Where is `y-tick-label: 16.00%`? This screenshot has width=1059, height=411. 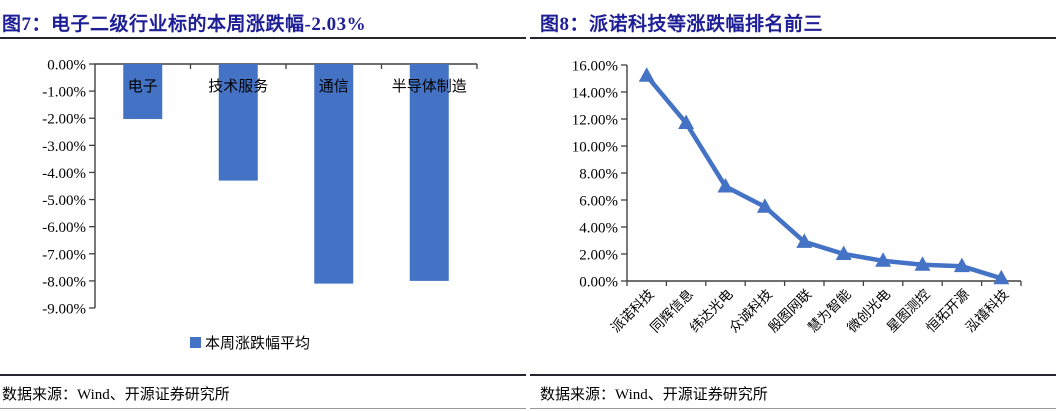 y-tick-label: 16.00% is located at coordinates (595, 67).